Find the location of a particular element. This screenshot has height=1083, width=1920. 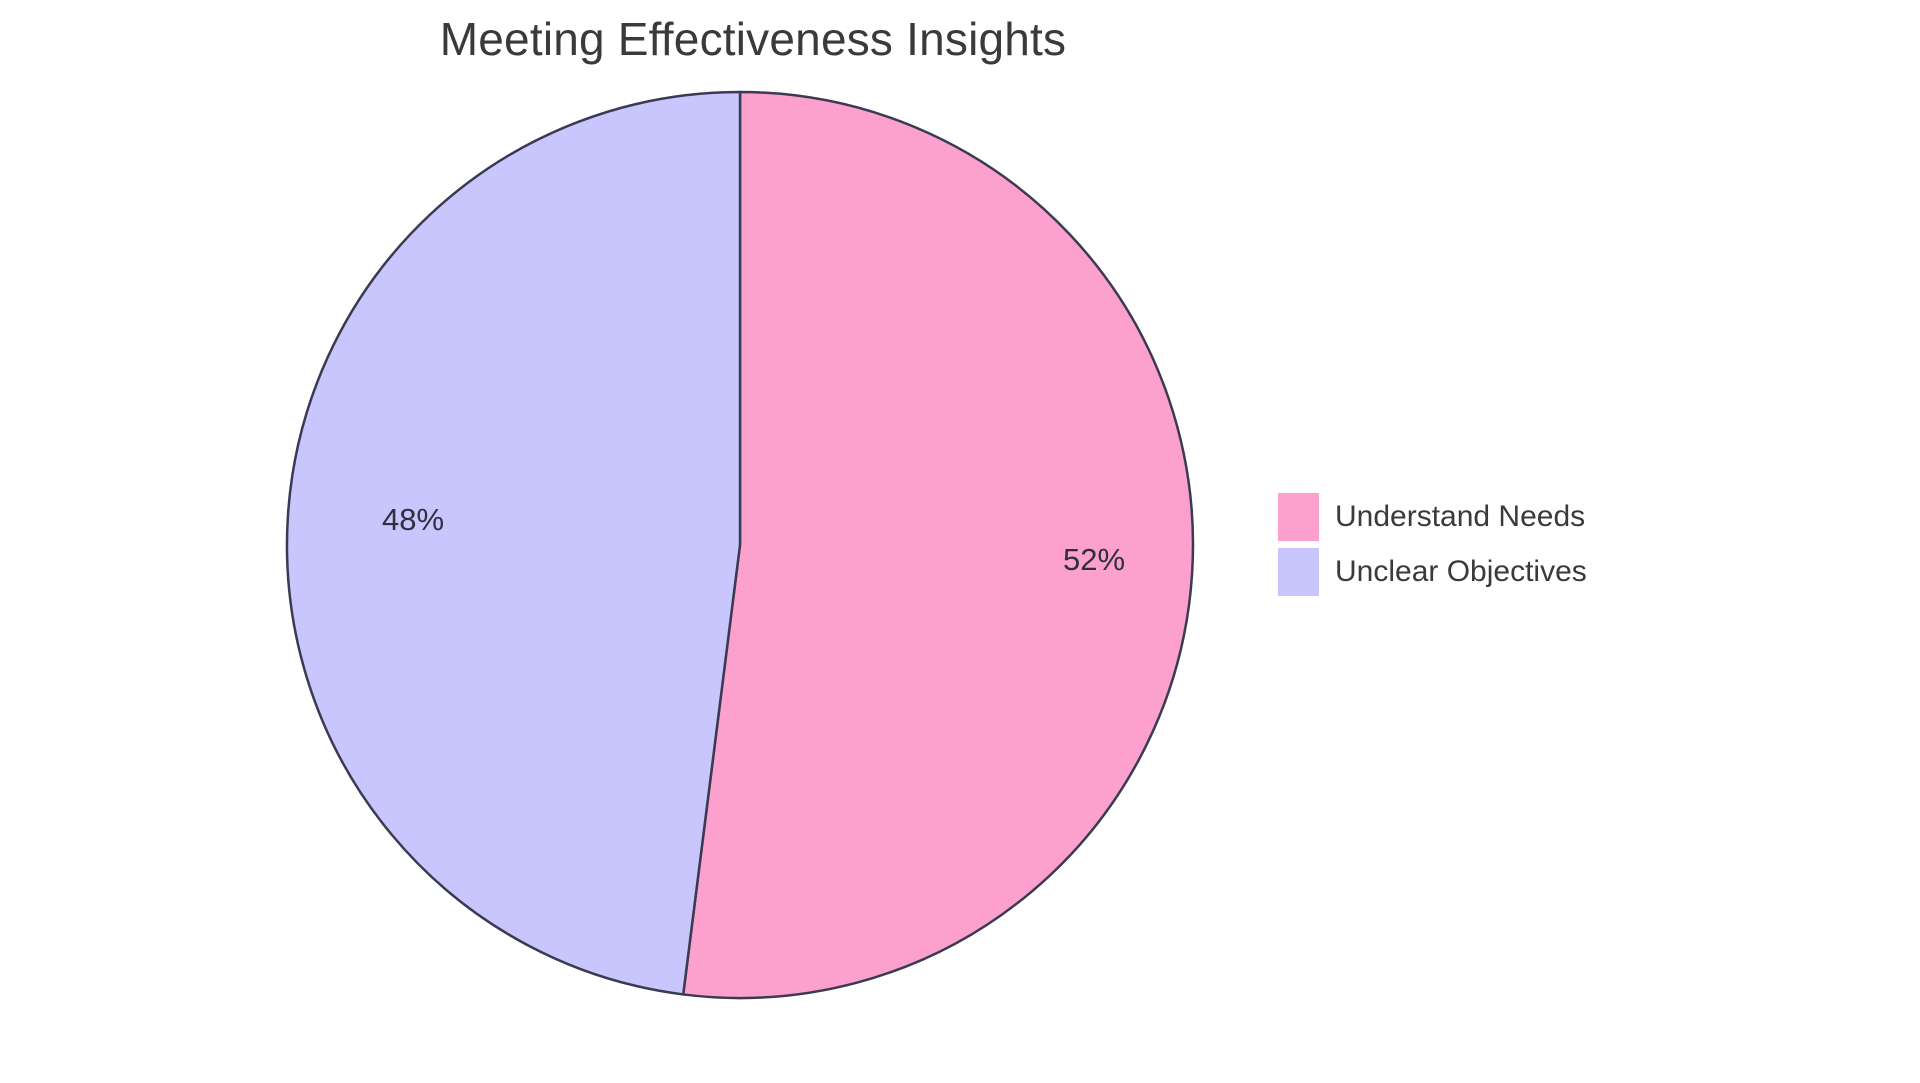

pie-slice-labels: 52% 48% is located at coordinates (753, 539).